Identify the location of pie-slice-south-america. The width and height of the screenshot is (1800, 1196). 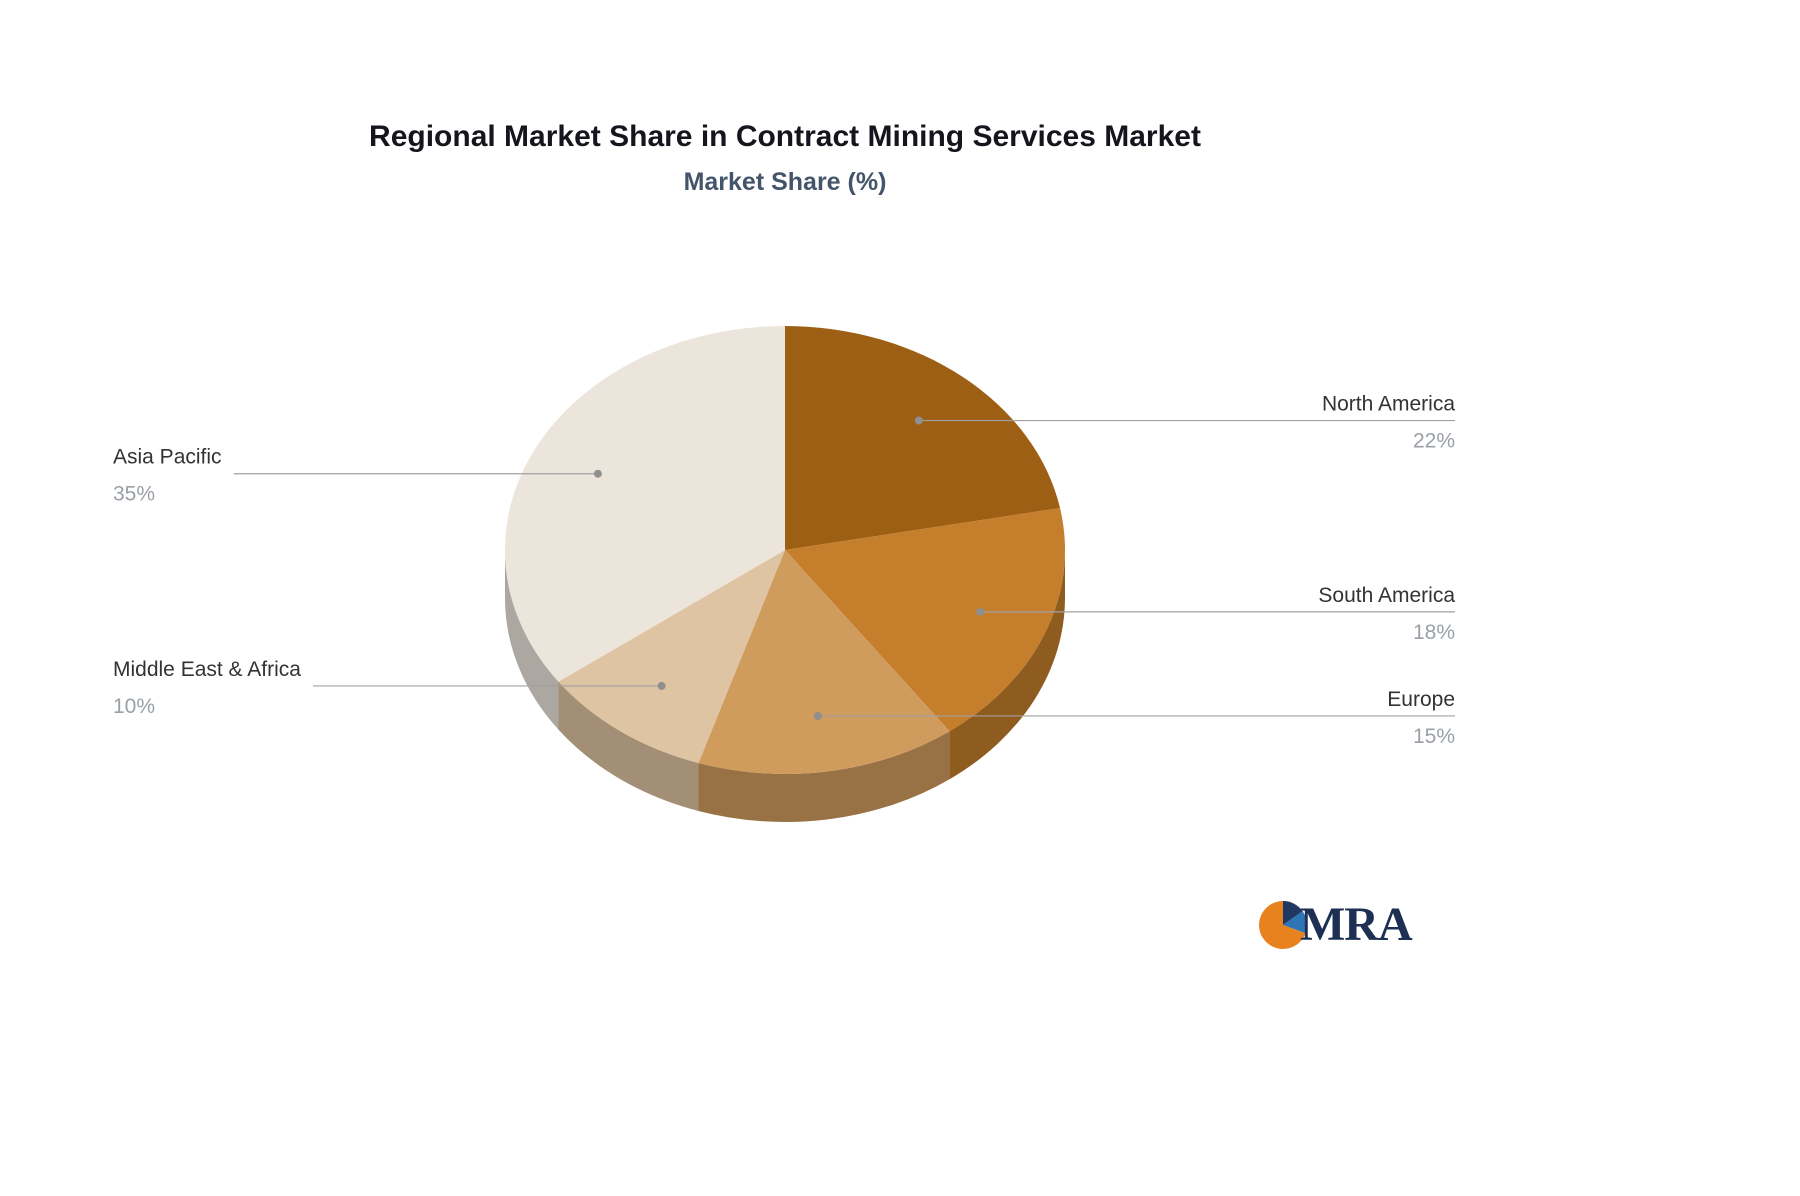
(925, 620).